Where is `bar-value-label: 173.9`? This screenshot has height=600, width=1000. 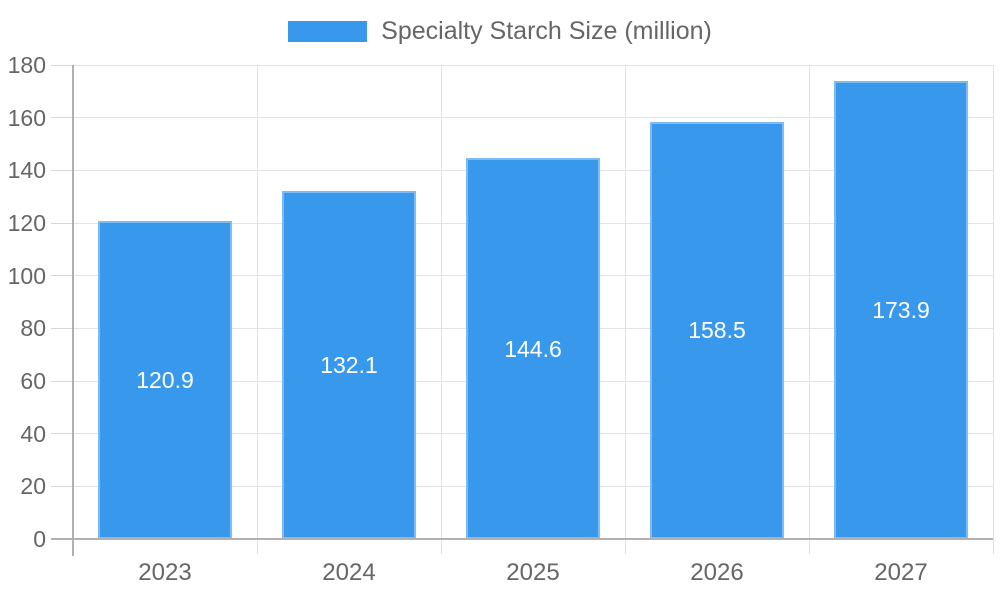 bar-value-label: 173.9 is located at coordinates (901, 310).